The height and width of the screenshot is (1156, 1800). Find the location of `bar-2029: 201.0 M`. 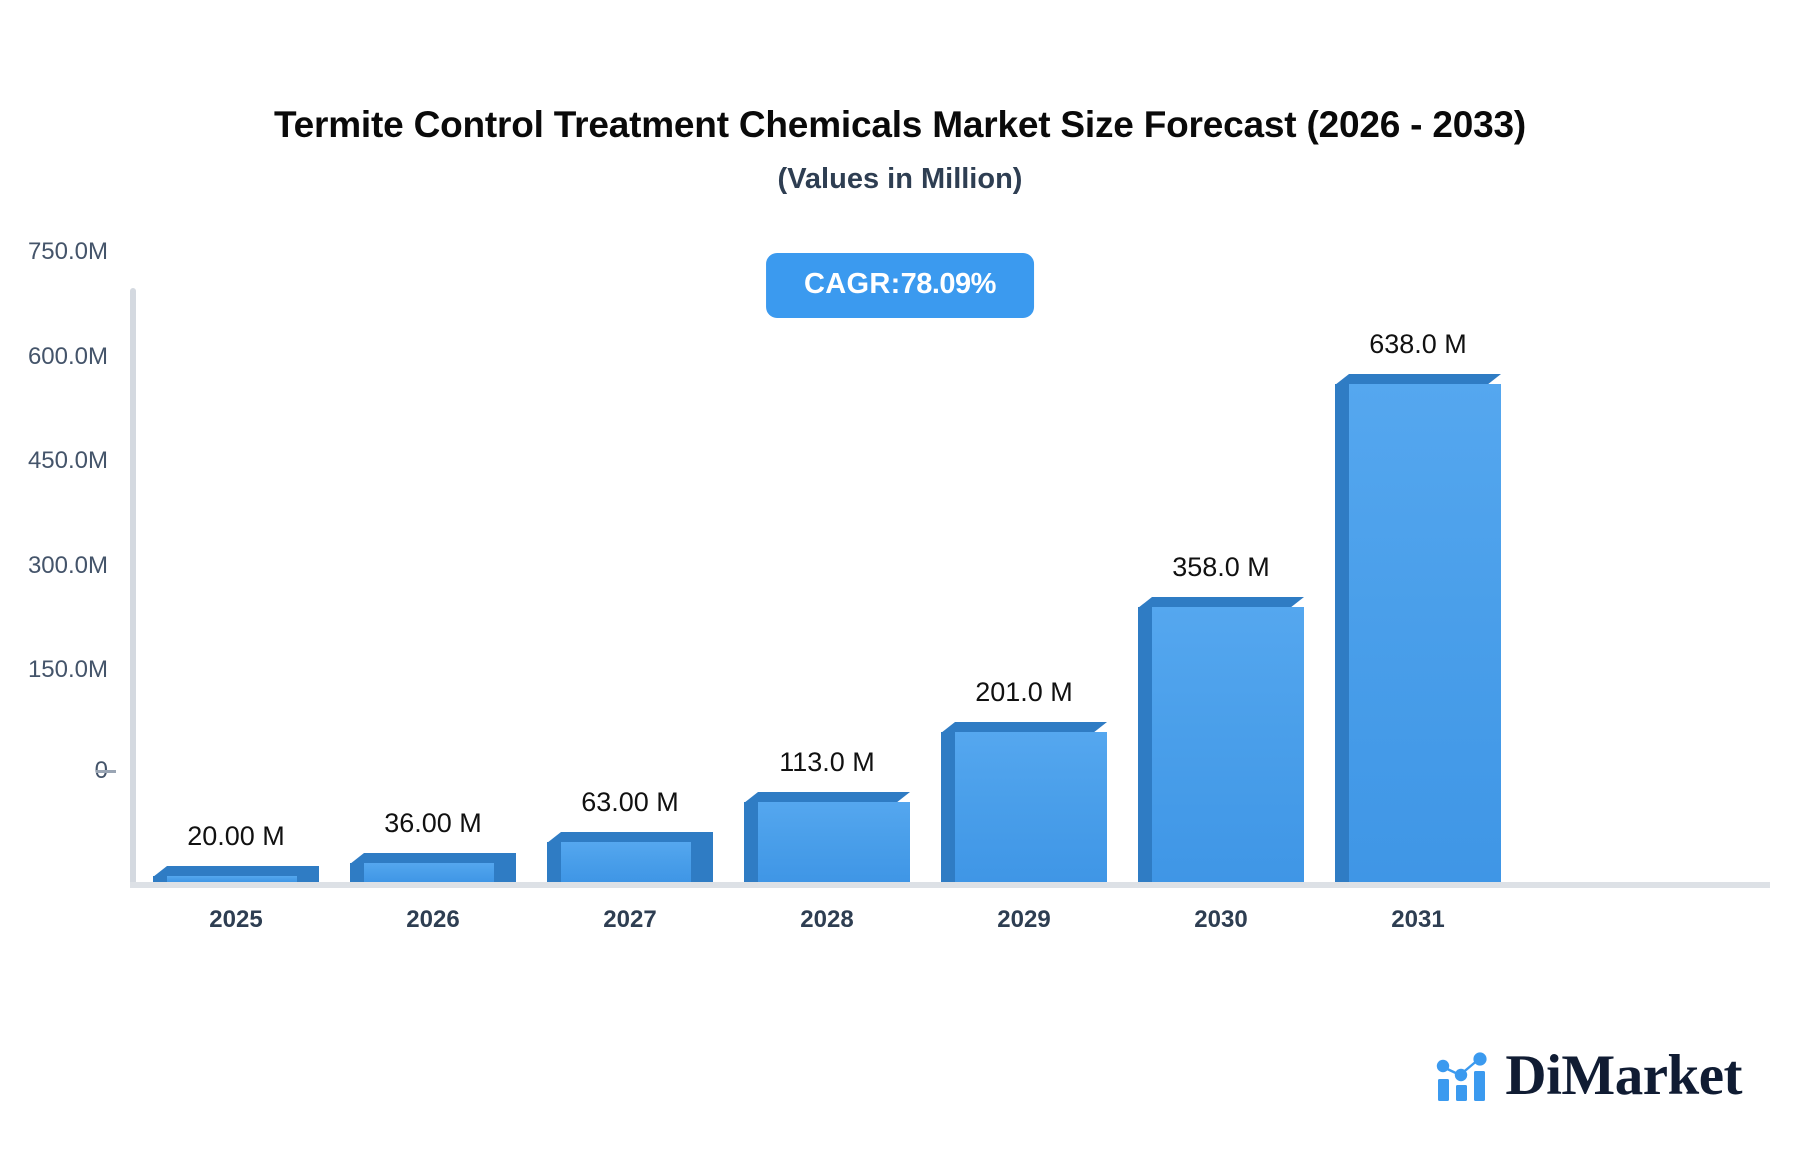

bar-2029: 201.0 M is located at coordinates (1024, 779).